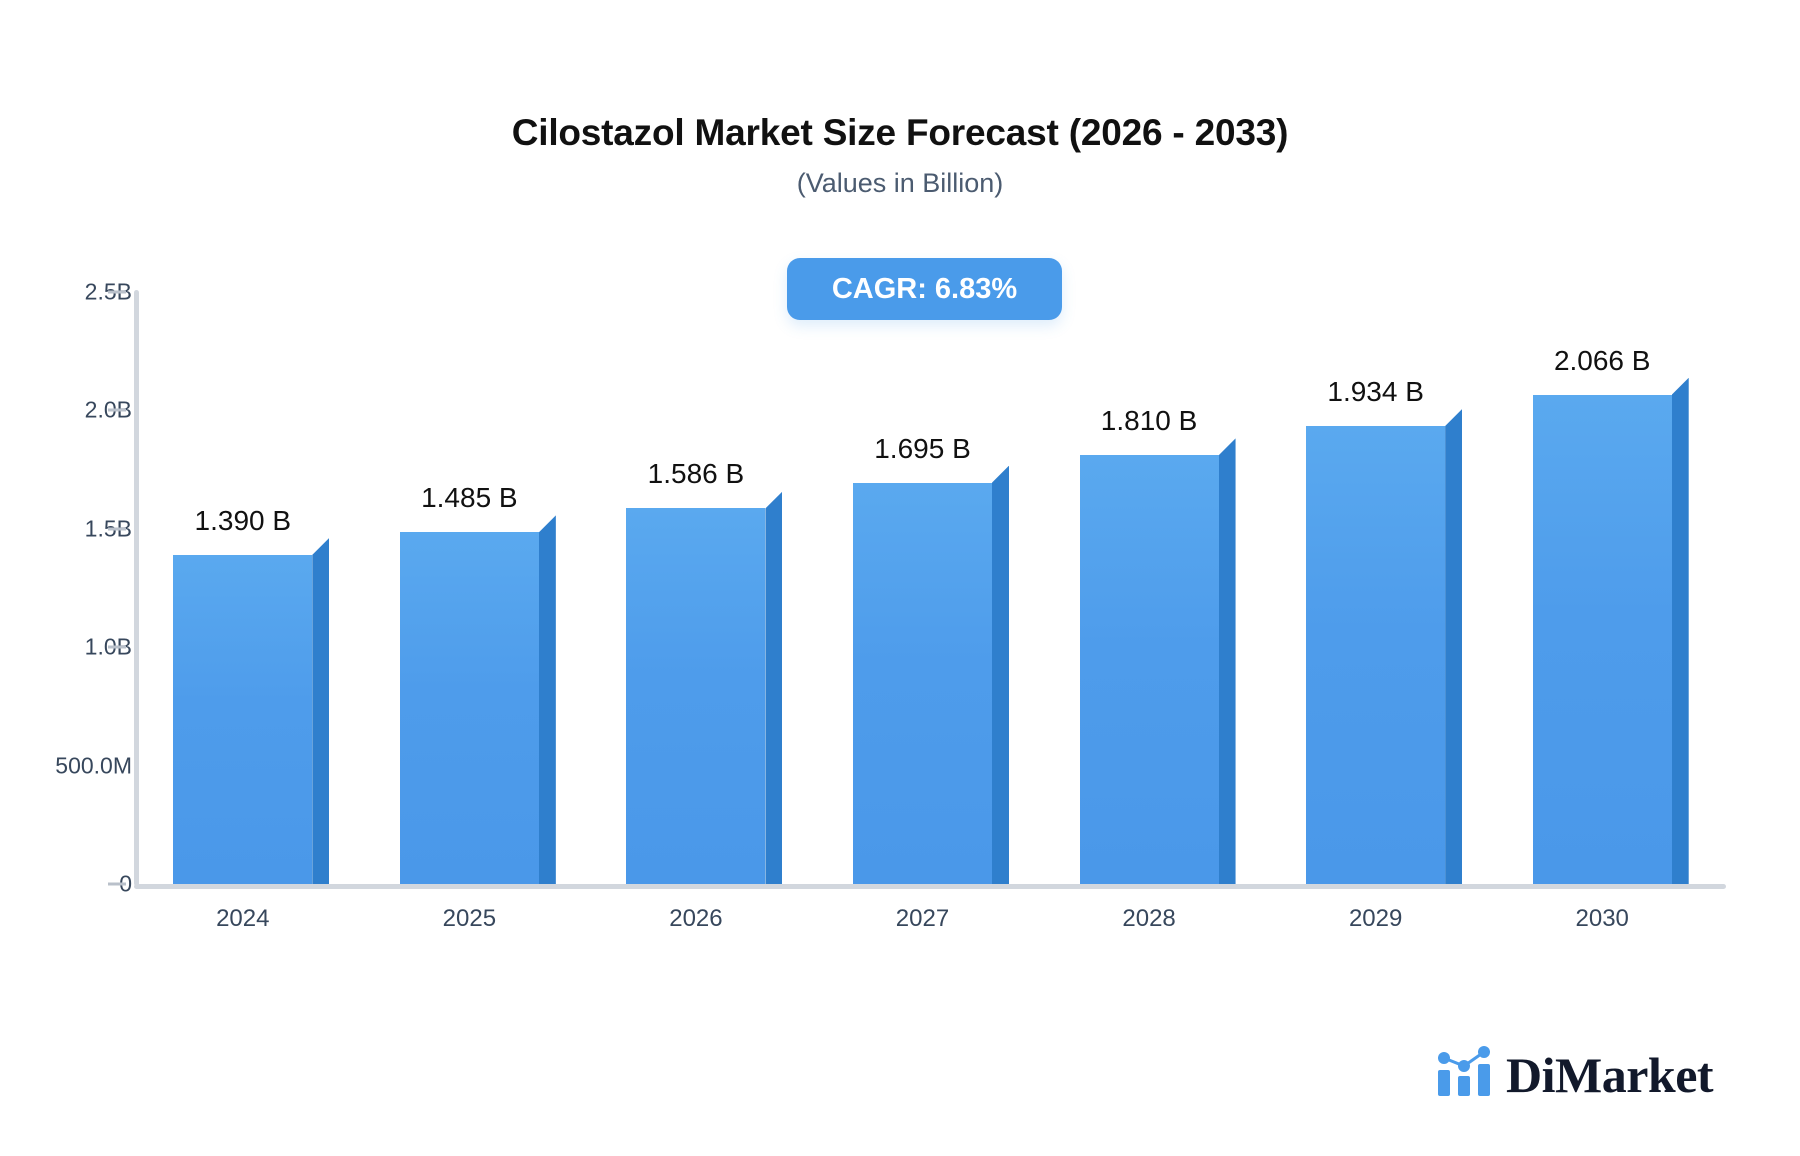 The image size is (1800, 1156). I want to click on x-tick-label: 2024, so click(243, 918).